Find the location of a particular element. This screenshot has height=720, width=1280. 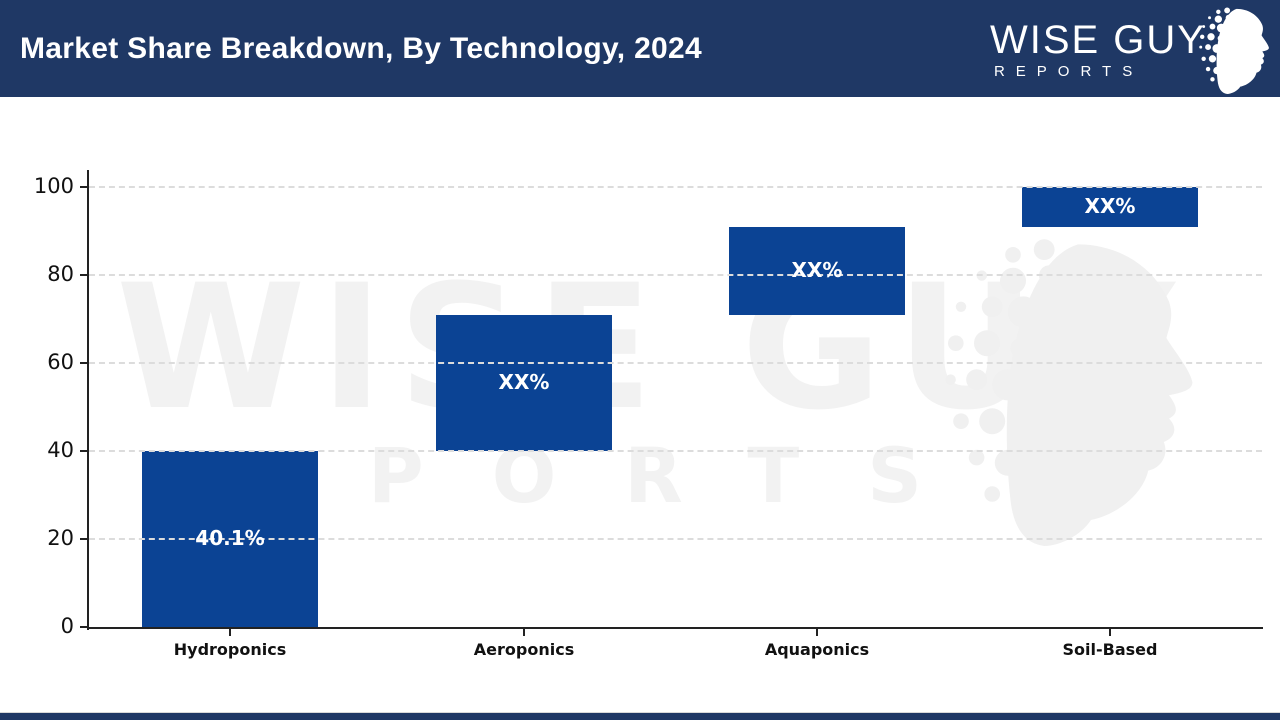

y-tick-label: 80 is located at coordinates (60, 274).